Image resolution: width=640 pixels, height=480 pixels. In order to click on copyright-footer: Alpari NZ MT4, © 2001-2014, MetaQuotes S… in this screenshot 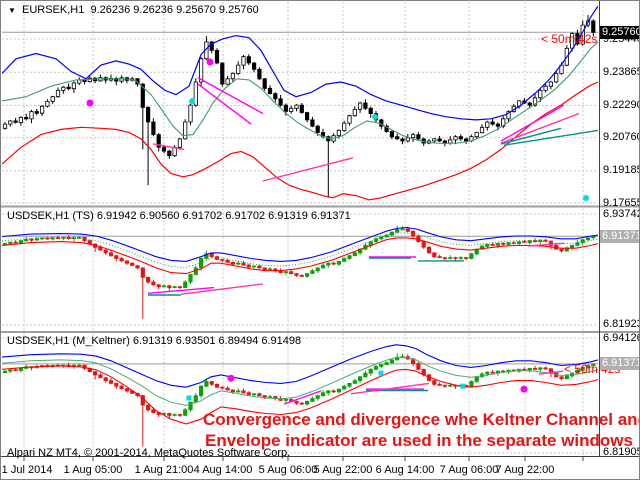, I will do `click(149, 453)`.